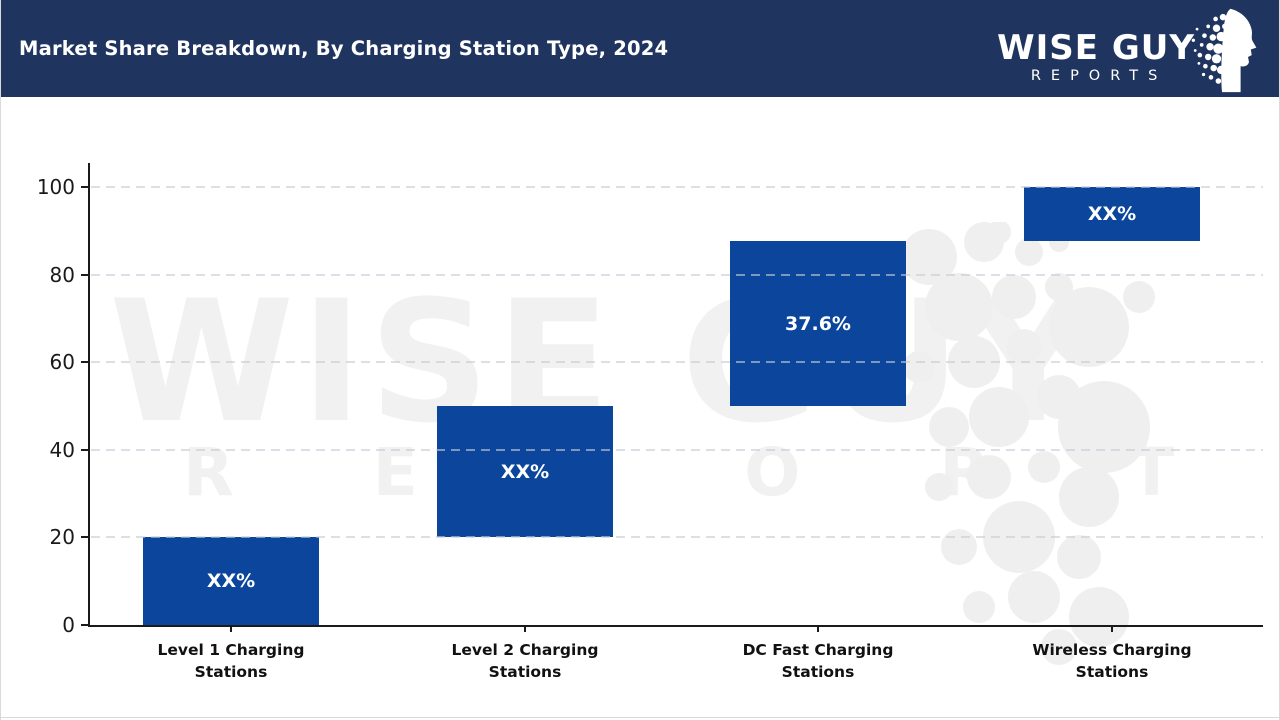 Image resolution: width=1280 pixels, height=720 pixels. Describe the element at coordinates (231, 650) in the screenshot. I see `x-category-label-line: Level 1 Charging` at that location.